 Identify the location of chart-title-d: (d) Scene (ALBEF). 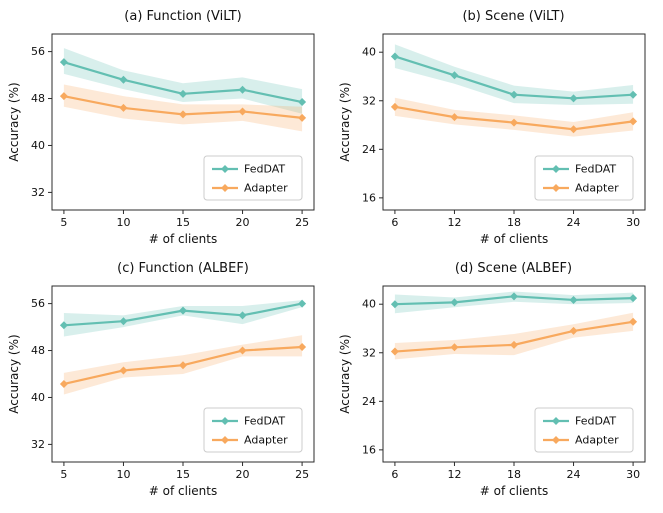
(513, 268).